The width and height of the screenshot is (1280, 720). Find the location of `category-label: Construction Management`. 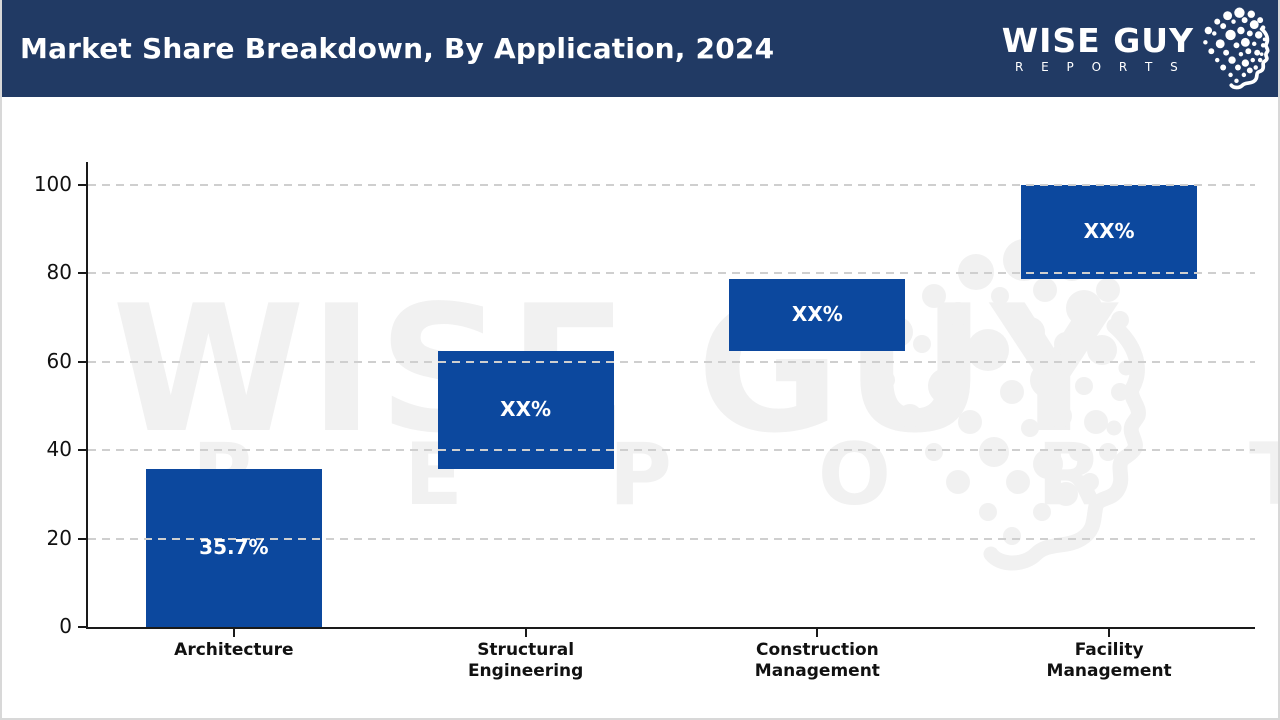

category-label: Construction Management is located at coordinates (817, 660).